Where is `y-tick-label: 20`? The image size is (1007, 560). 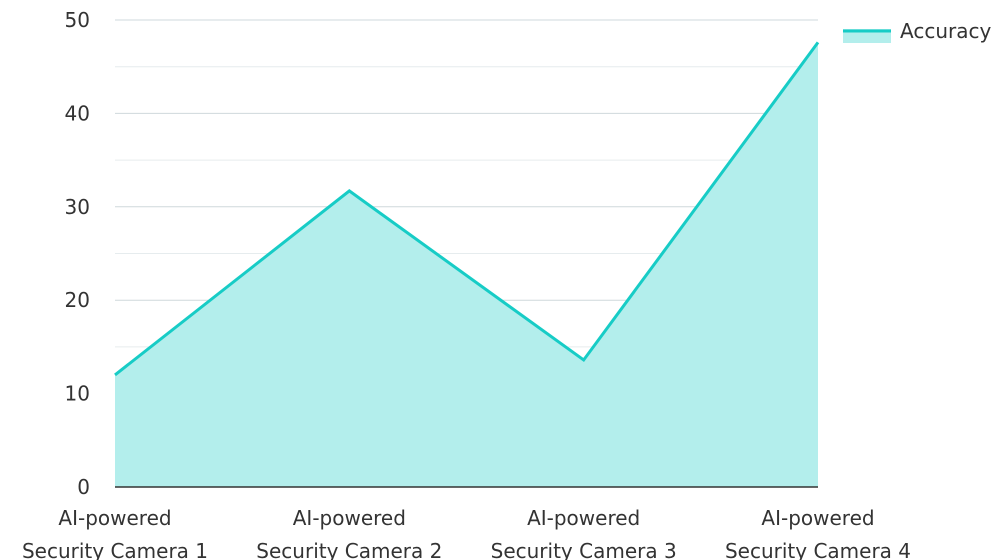 y-tick-label: 20 is located at coordinates (77, 300).